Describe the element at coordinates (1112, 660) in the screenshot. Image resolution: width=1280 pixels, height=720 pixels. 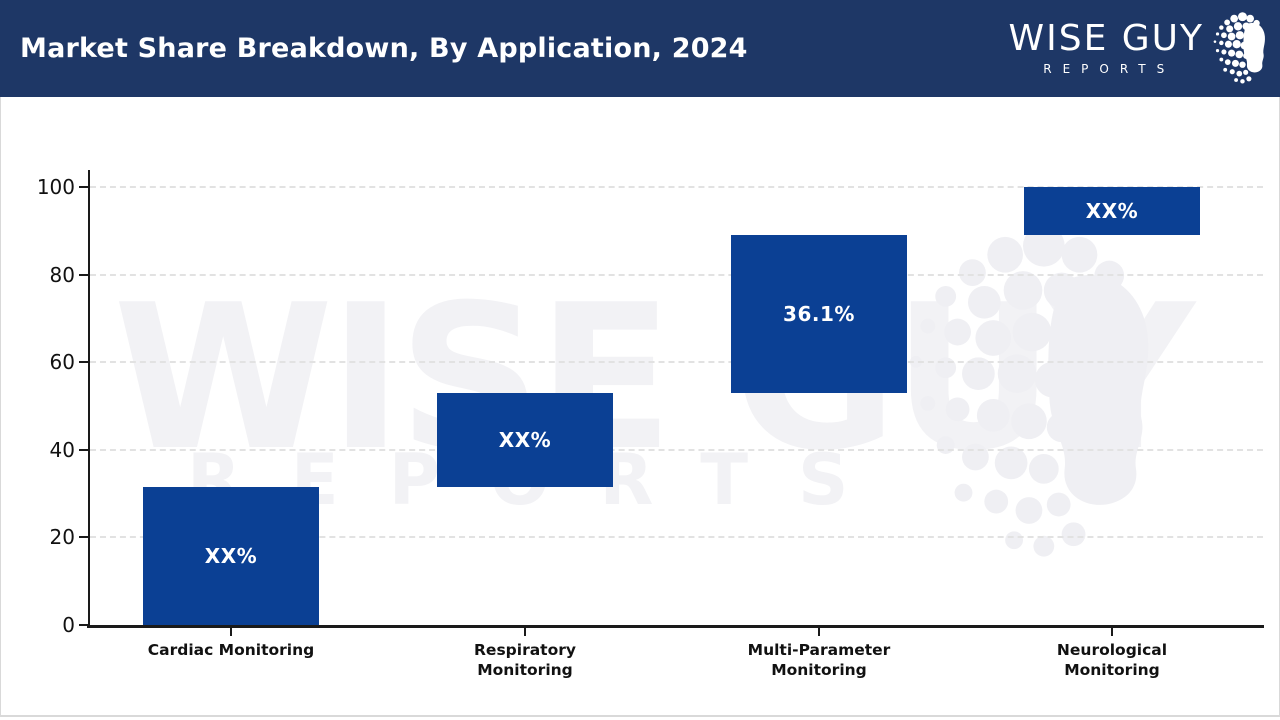
I see `category-label: Neurological Monitoring` at that location.